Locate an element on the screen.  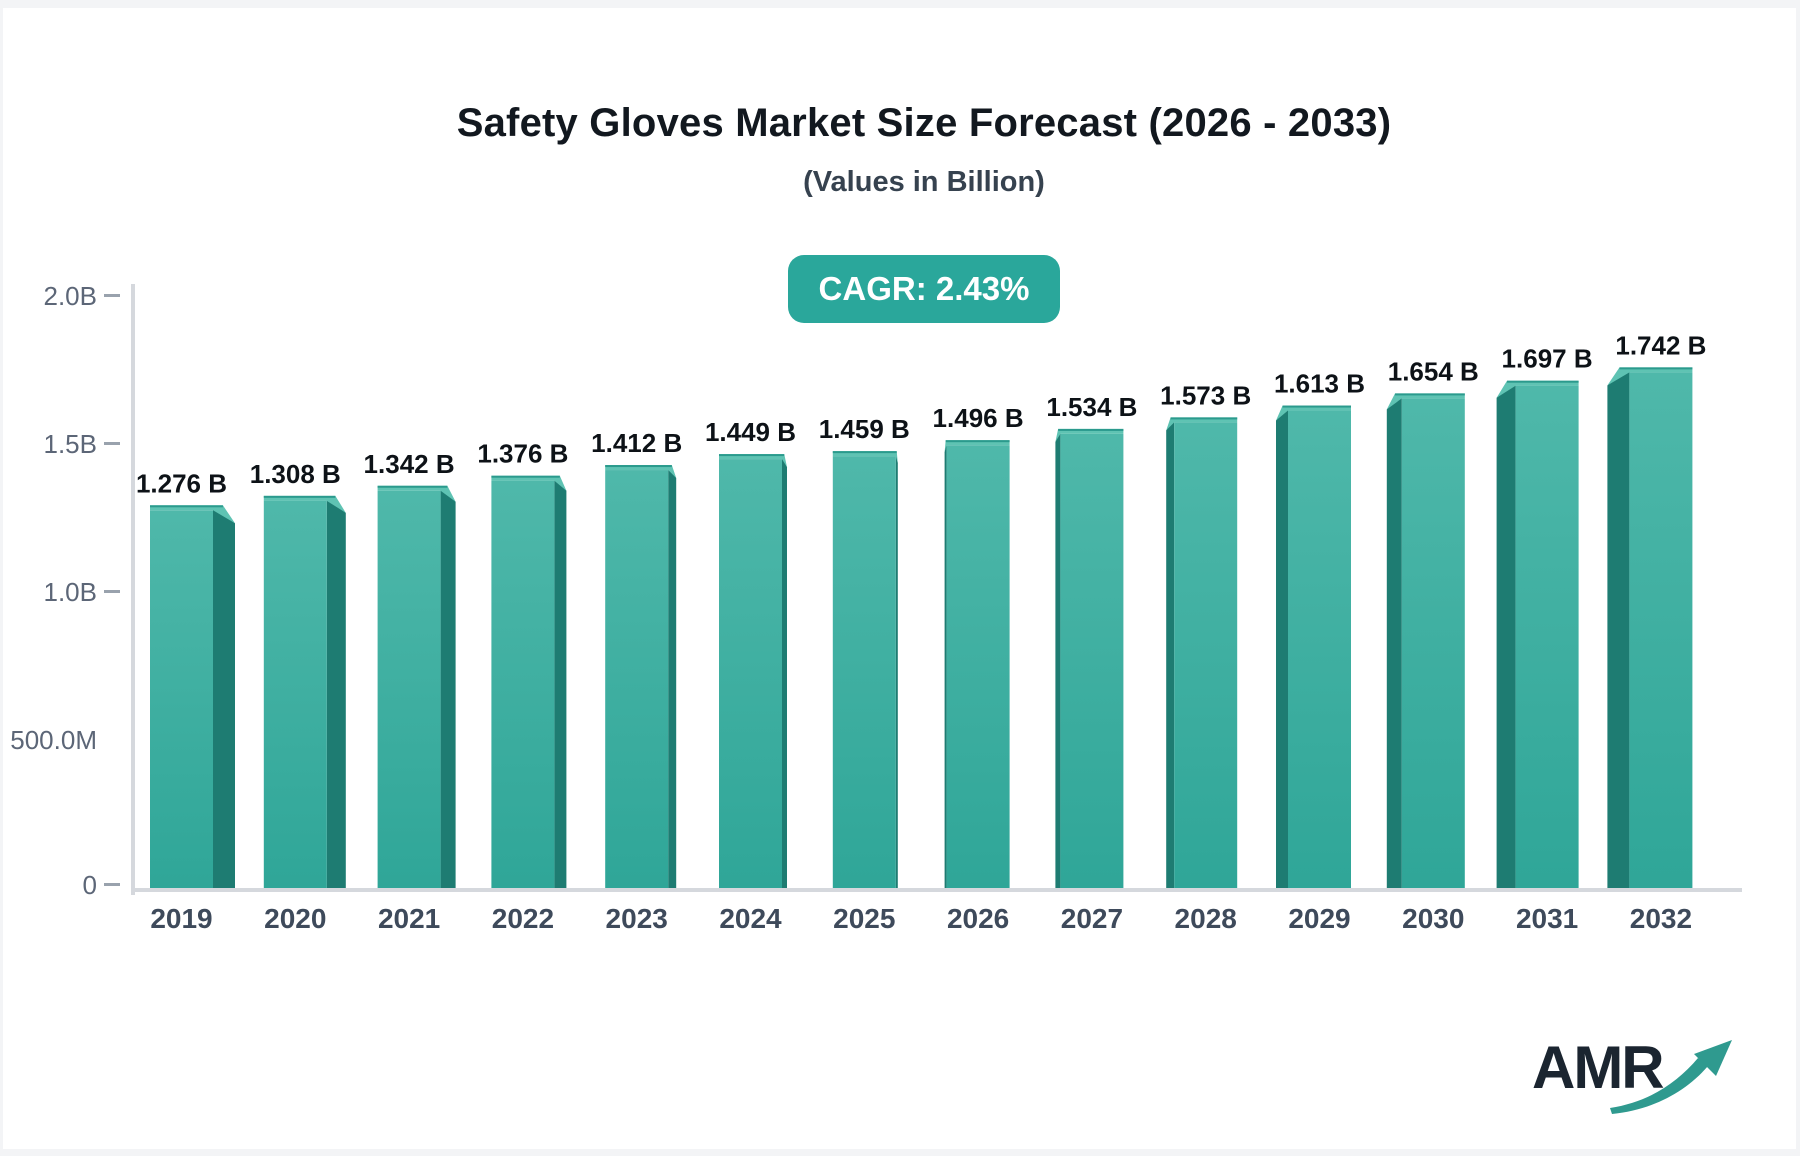
bar-group-2020: 1.308 B 2020 is located at coordinates (298, 696).